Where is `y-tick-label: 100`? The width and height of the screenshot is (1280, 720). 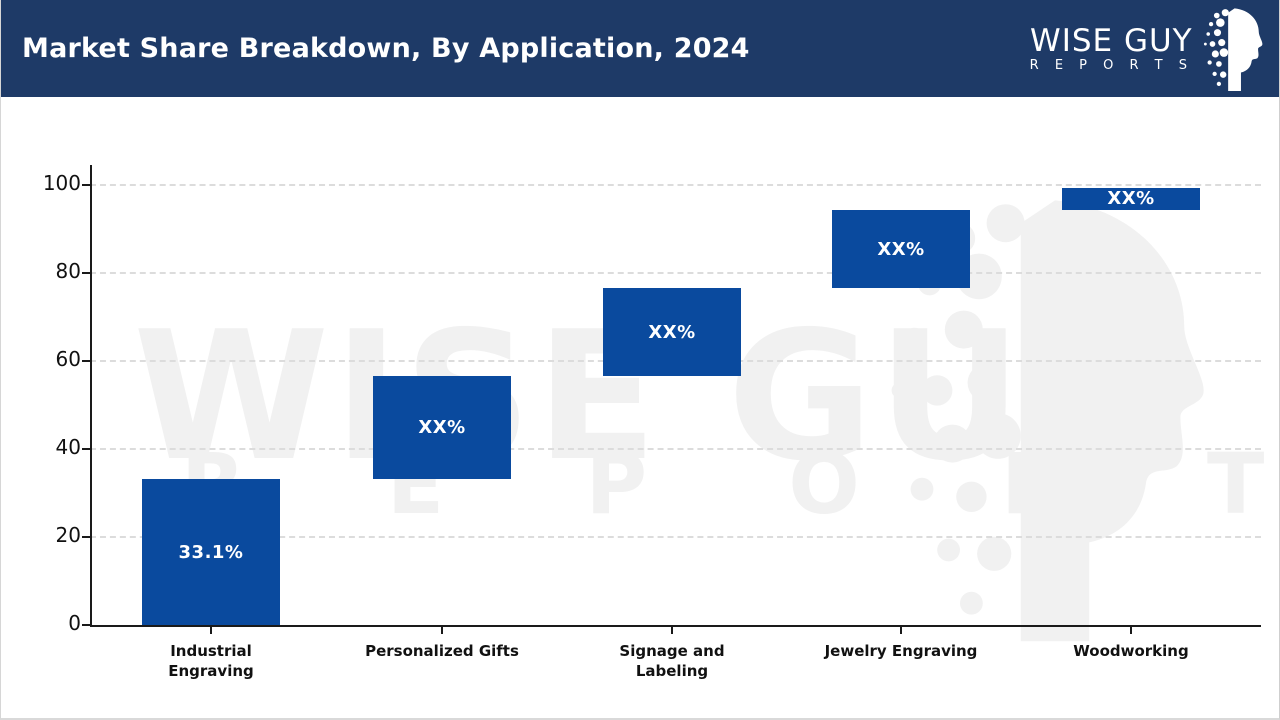
y-tick-label: 100 is located at coordinates (61, 183).